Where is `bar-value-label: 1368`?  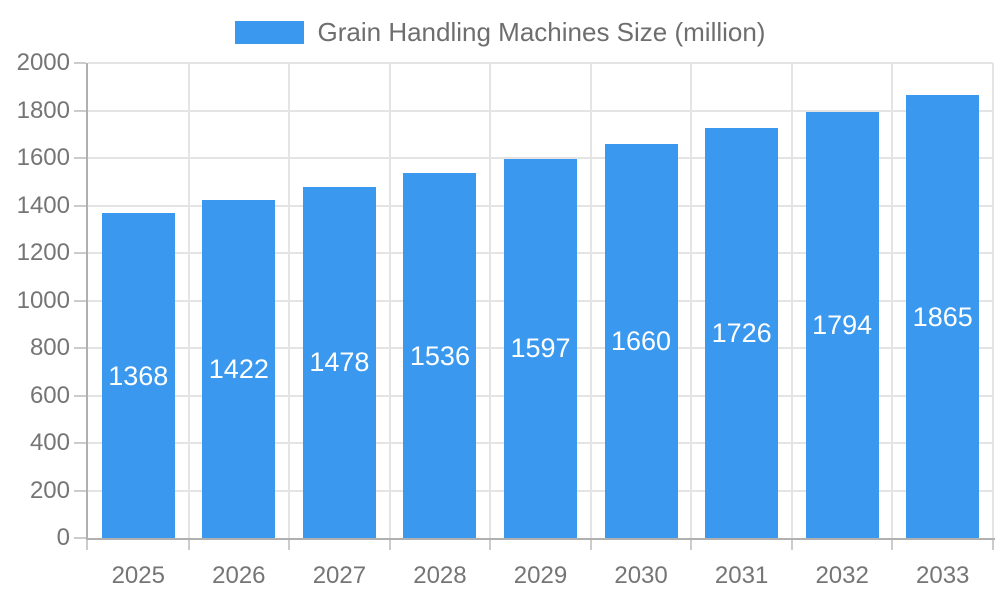
bar-value-label: 1368 is located at coordinates (138, 375).